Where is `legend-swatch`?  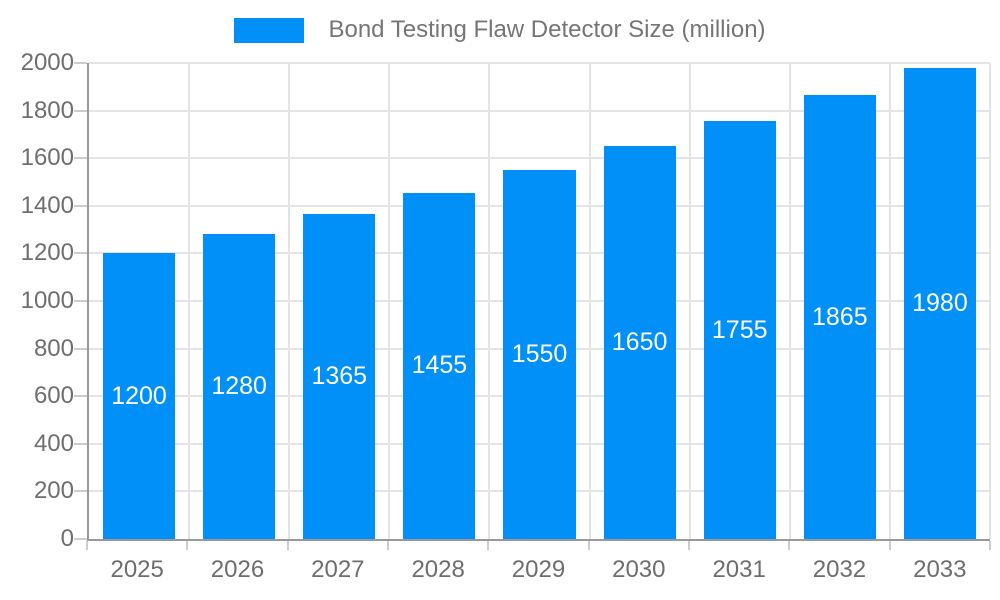 legend-swatch is located at coordinates (269, 30).